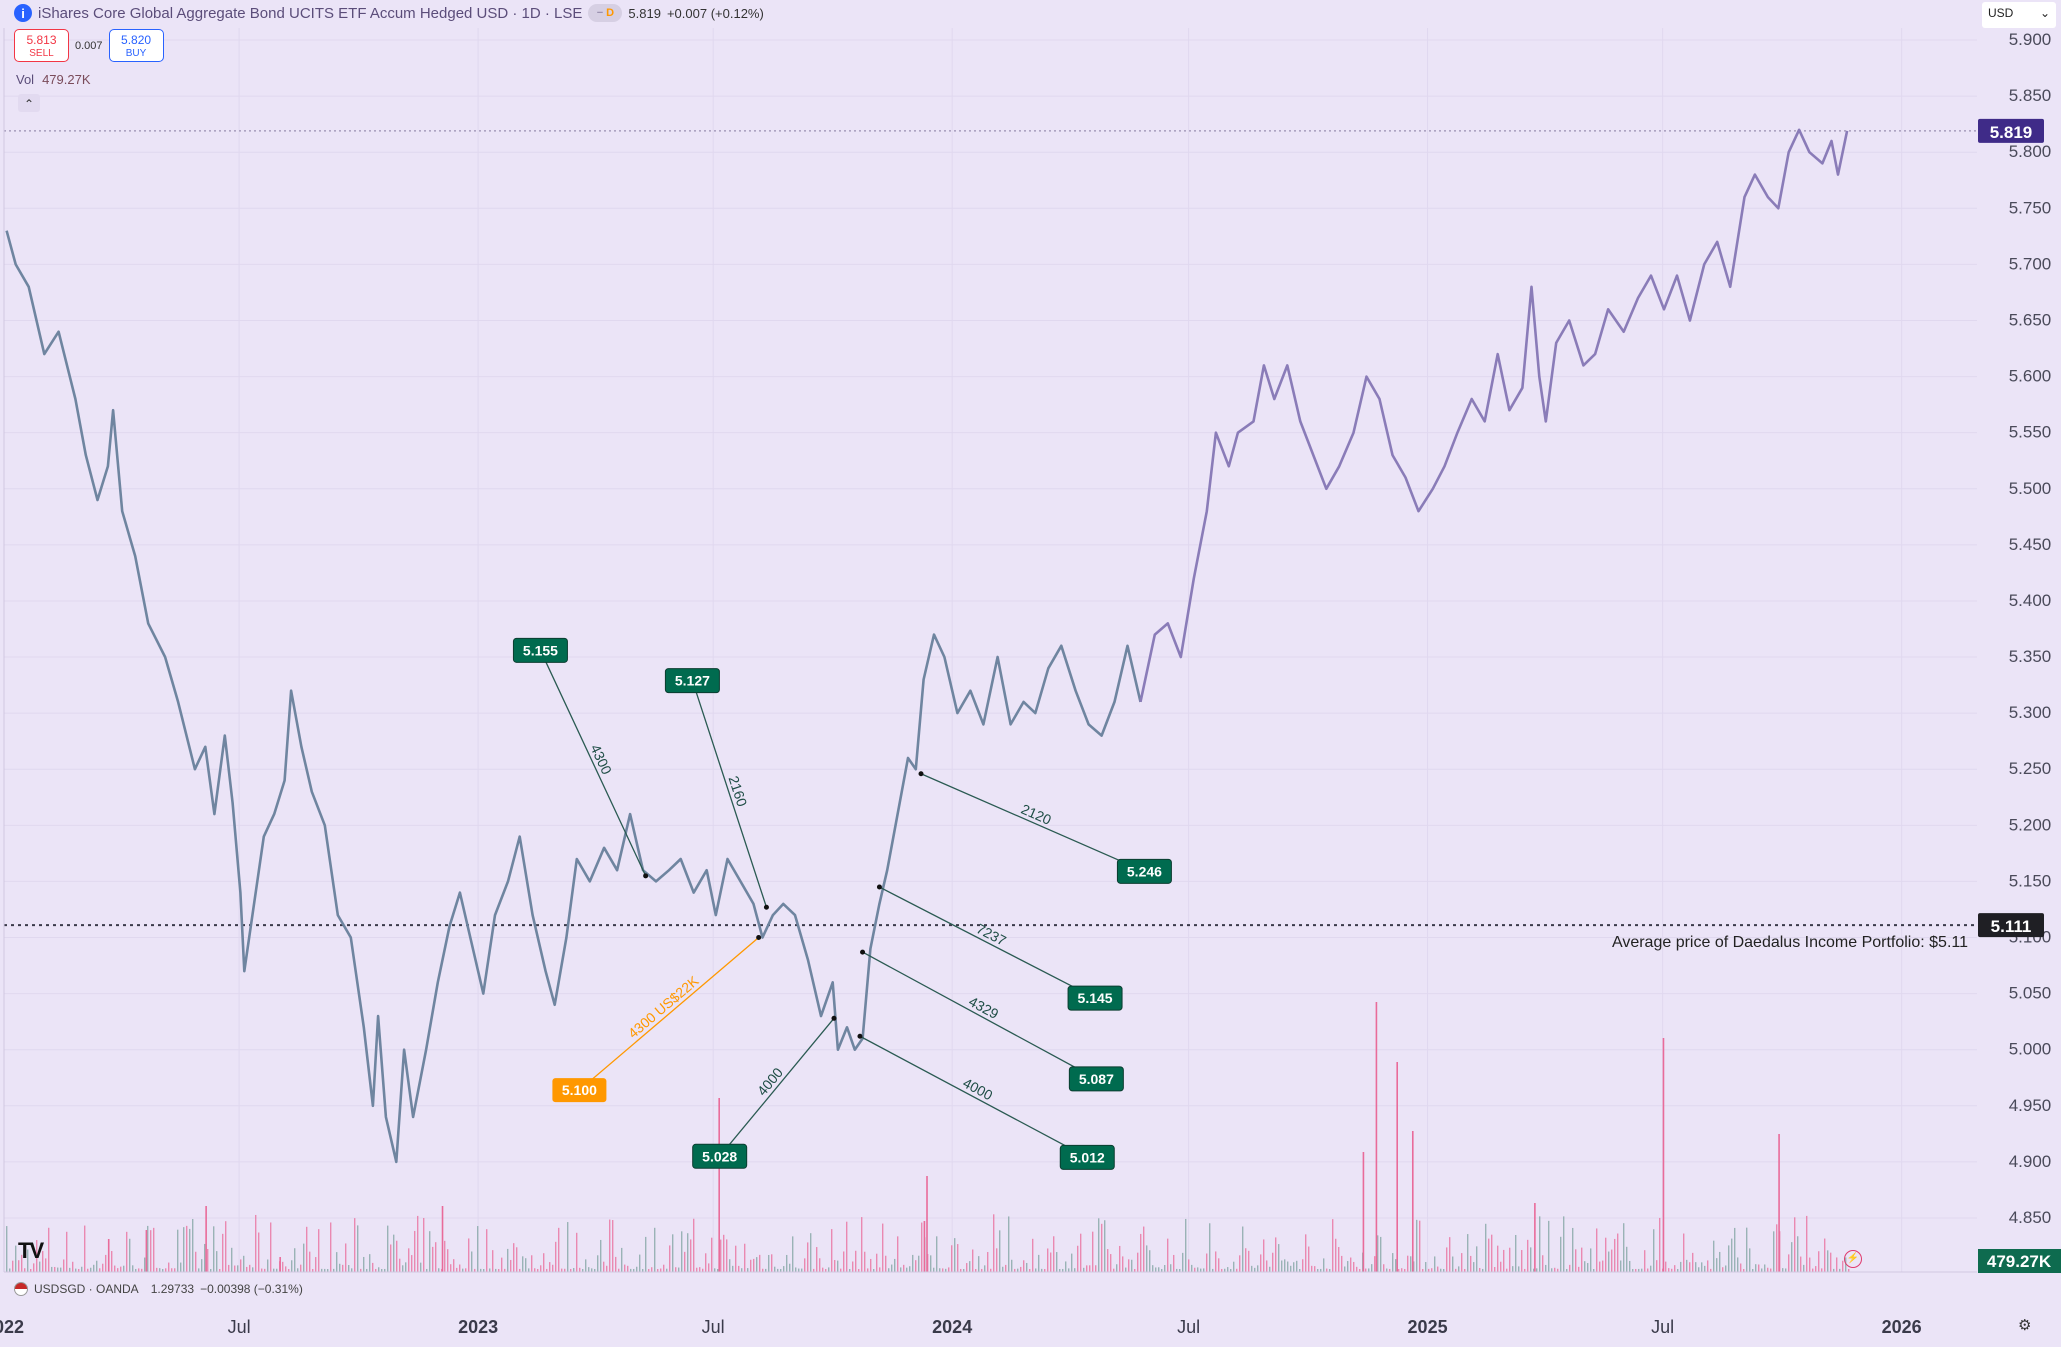  Describe the element at coordinates (23, 13) in the screenshot. I see `info-icon: i` at that location.